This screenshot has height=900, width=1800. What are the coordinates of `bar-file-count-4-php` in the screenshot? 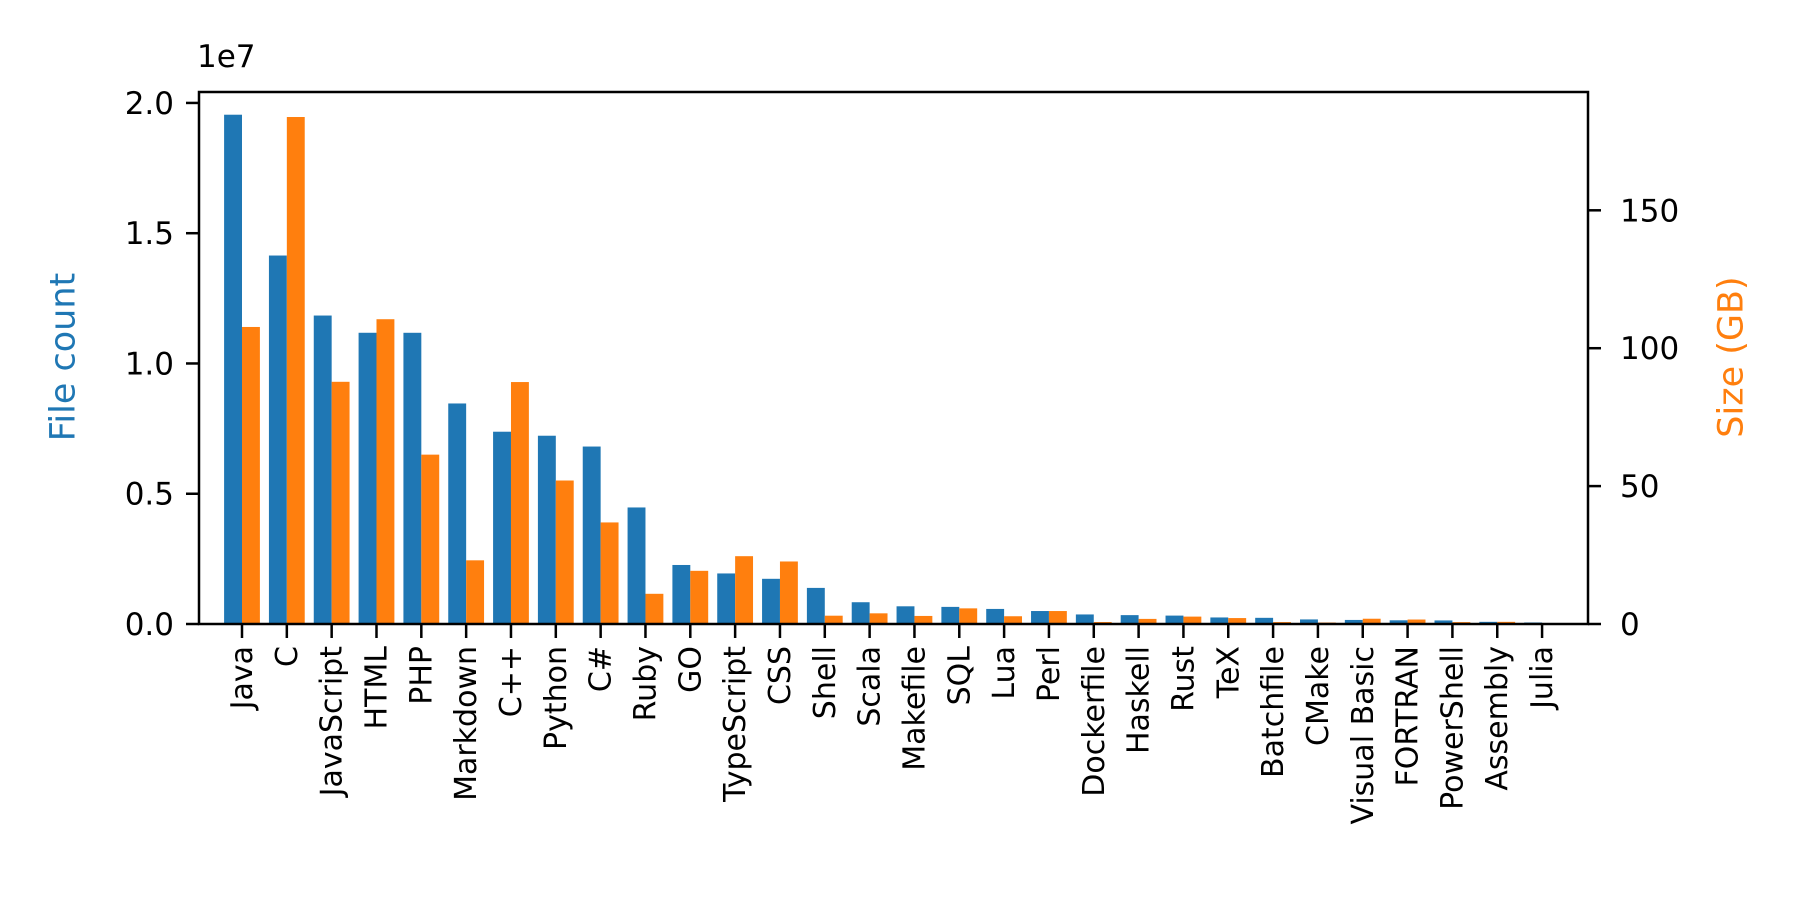 It's located at (412, 478).